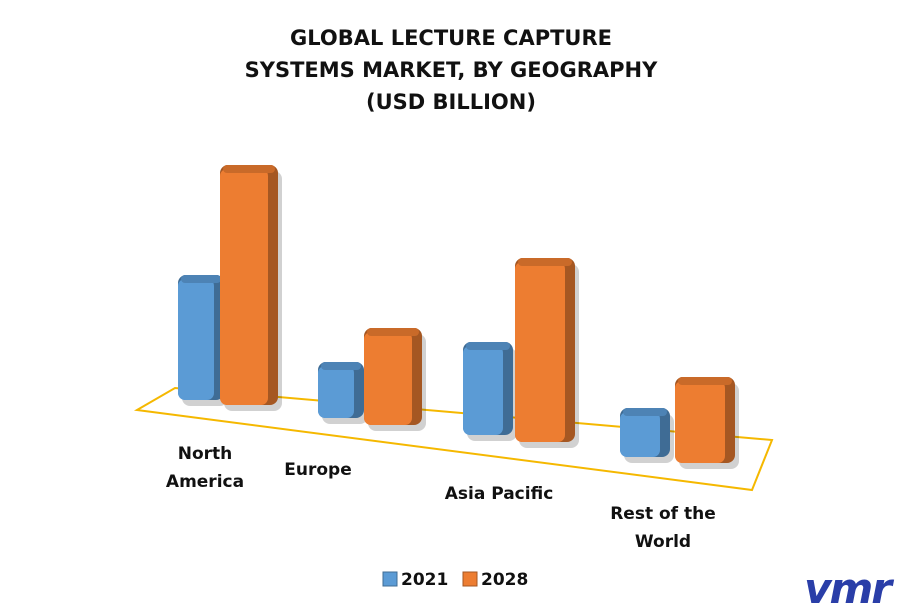 This screenshot has width=902, height=615. What do you see at coordinates (205, 468) in the screenshot?
I see `x-tick-label: North America` at bounding box center [205, 468].